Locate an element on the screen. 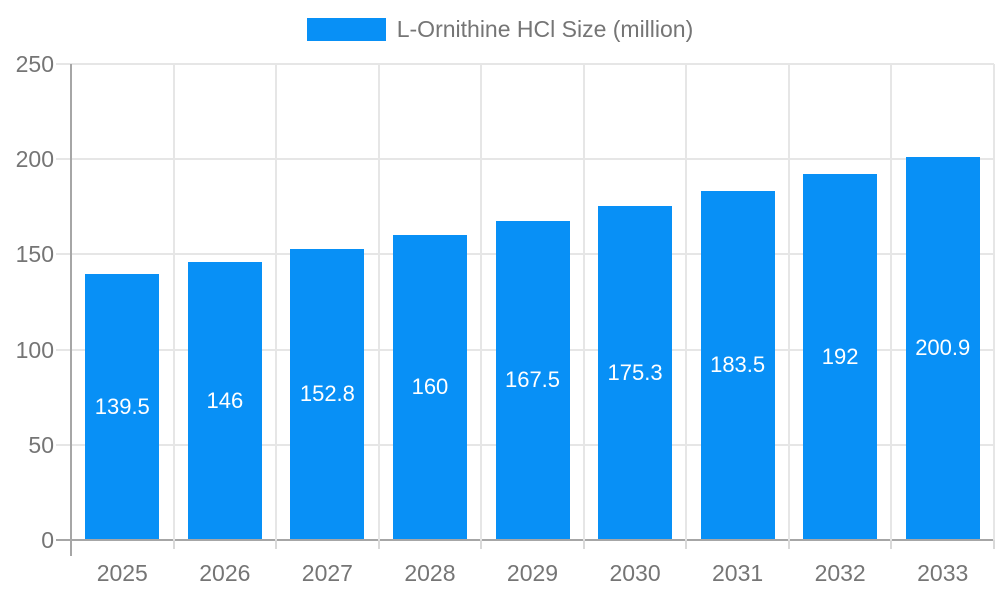 The height and width of the screenshot is (600, 1000). x-axis-tick-label: 2029 is located at coordinates (532, 573).